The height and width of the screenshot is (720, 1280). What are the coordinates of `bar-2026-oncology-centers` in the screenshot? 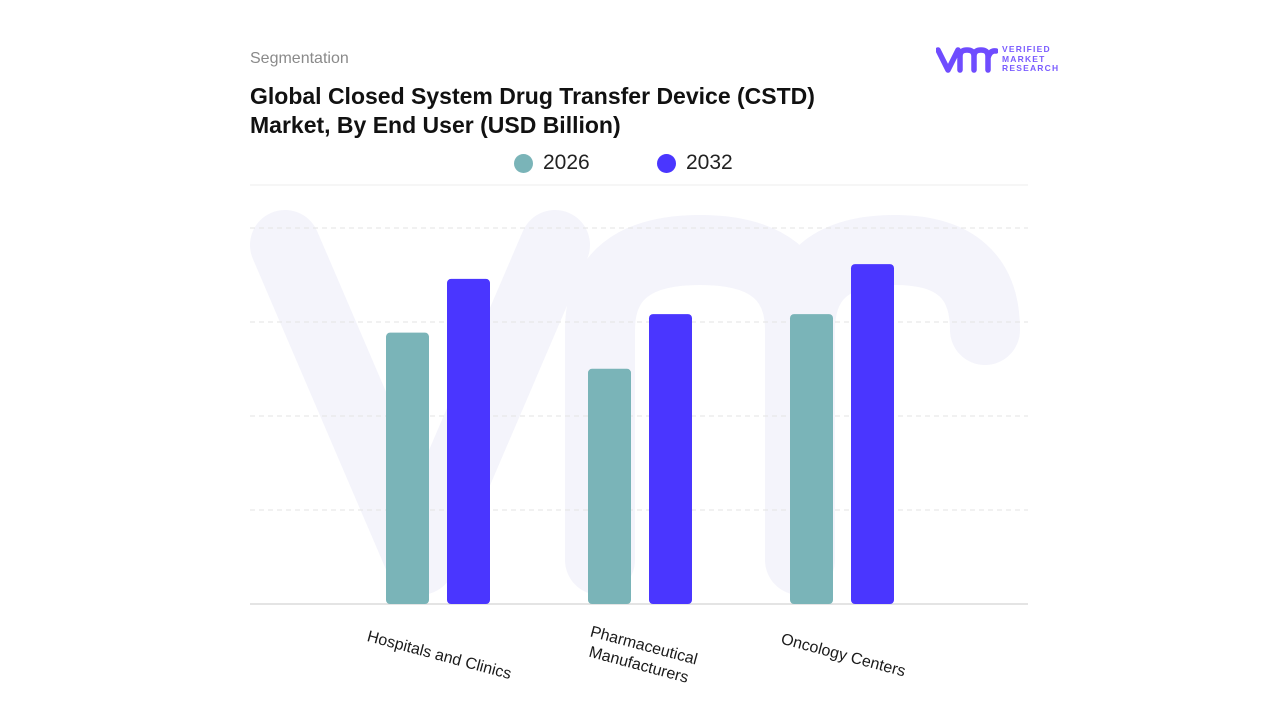 It's located at (811, 459).